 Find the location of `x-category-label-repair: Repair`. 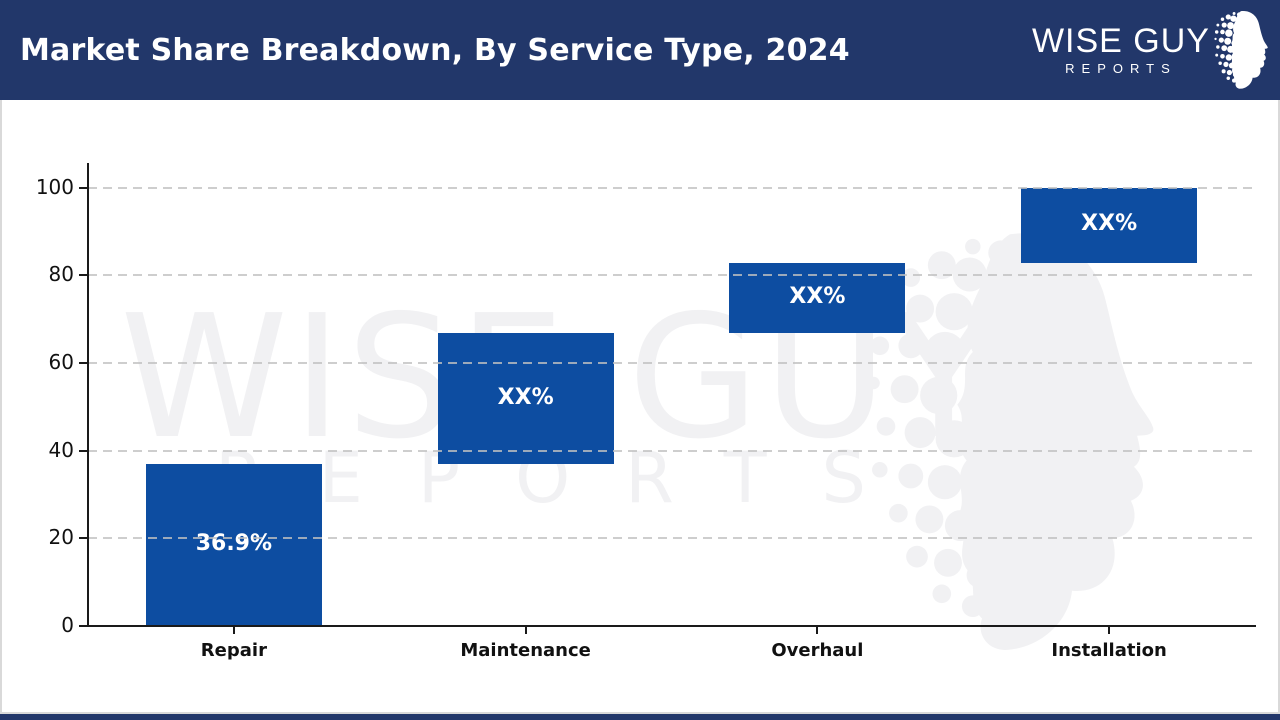

x-category-label-repair: Repair is located at coordinates (233, 650).